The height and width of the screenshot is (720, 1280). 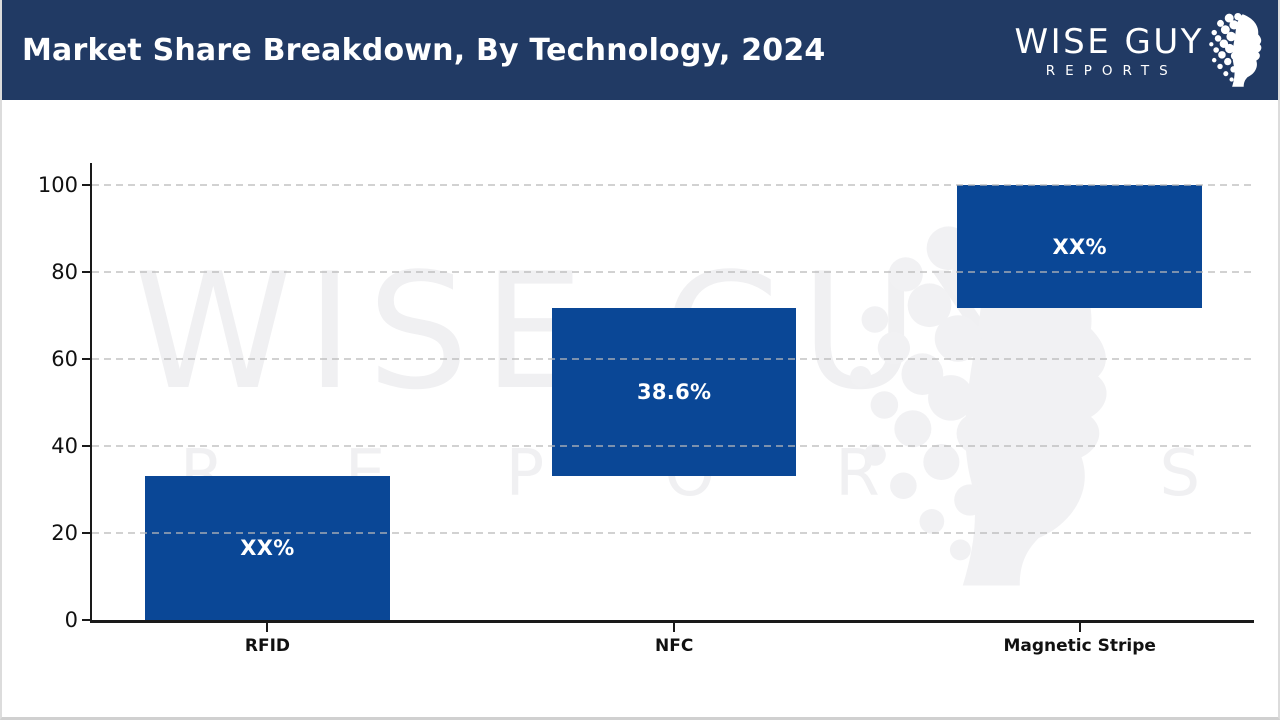 I want to click on grid-line-y40, so click(x=673, y=445).